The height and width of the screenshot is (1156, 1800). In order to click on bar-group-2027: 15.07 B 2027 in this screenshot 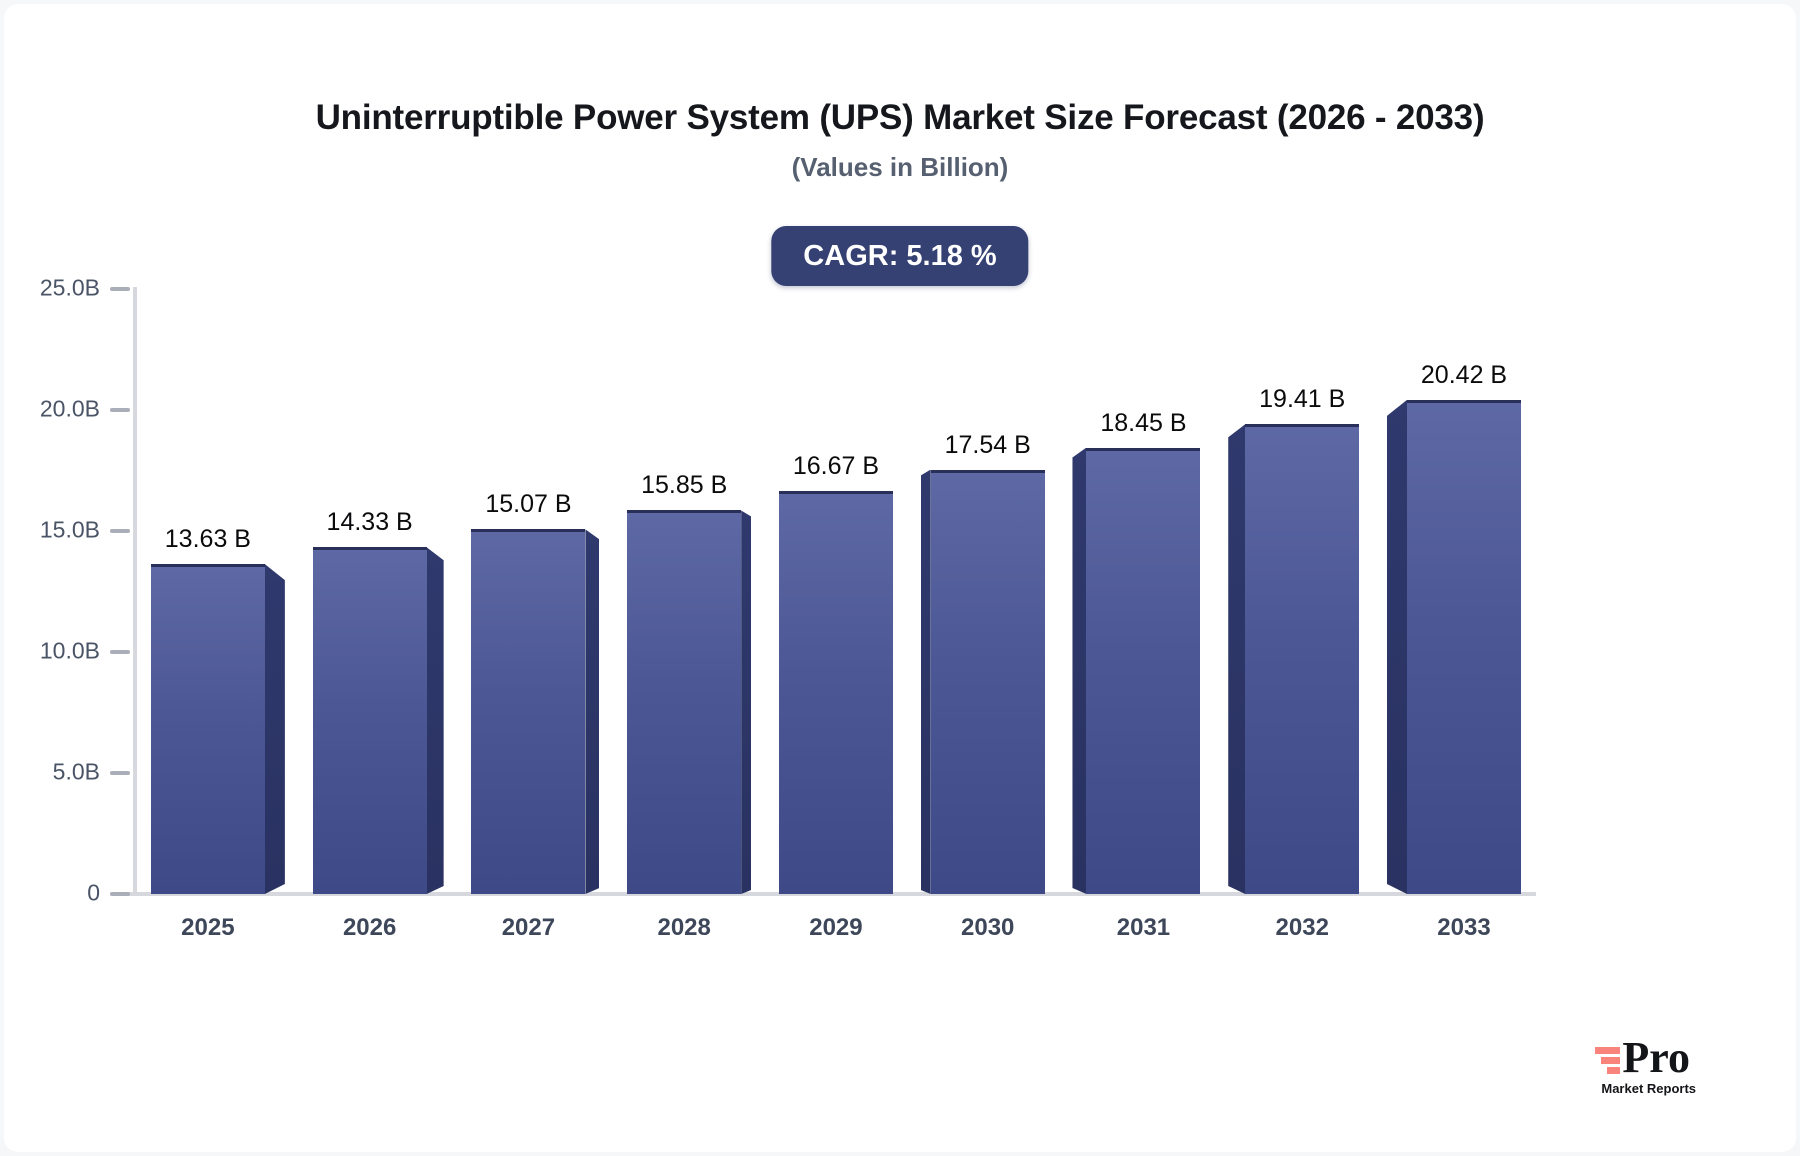, I will do `click(535, 715)`.